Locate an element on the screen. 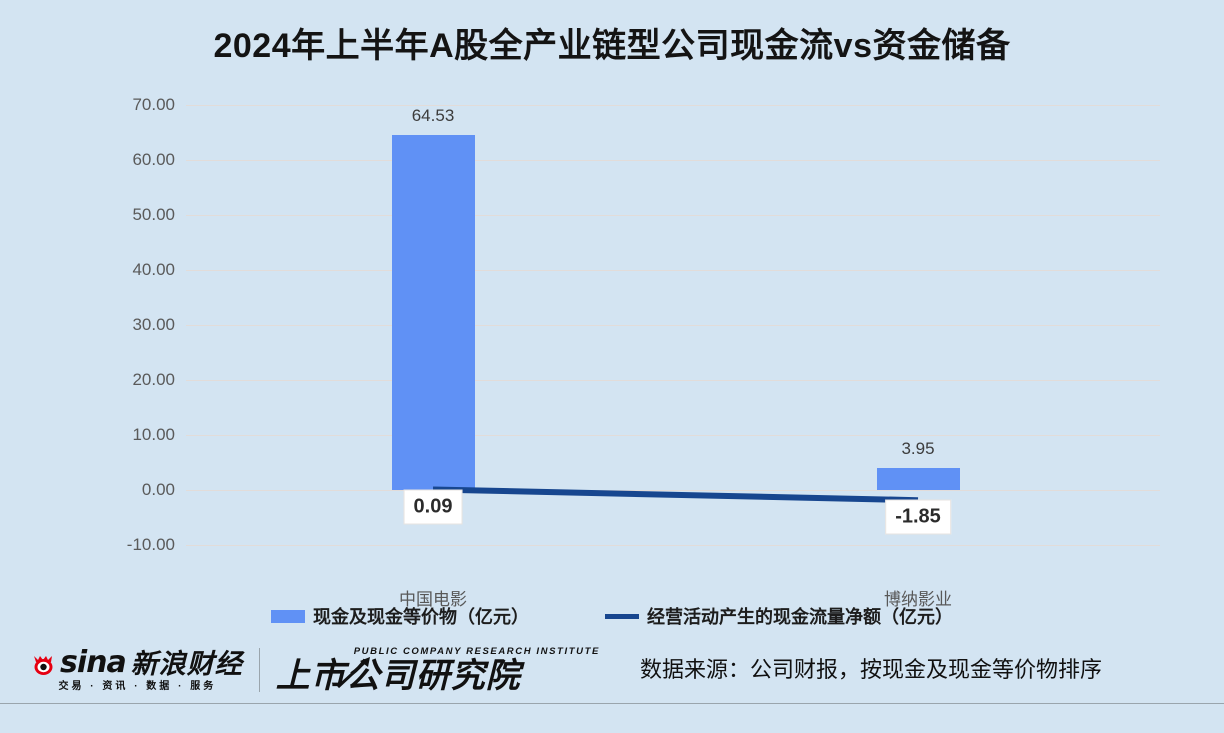 The width and height of the screenshot is (1224, 733). legend-item-cash-equivalents: 现金及现金等价物（亿元） is located at coordinates (400, 616).